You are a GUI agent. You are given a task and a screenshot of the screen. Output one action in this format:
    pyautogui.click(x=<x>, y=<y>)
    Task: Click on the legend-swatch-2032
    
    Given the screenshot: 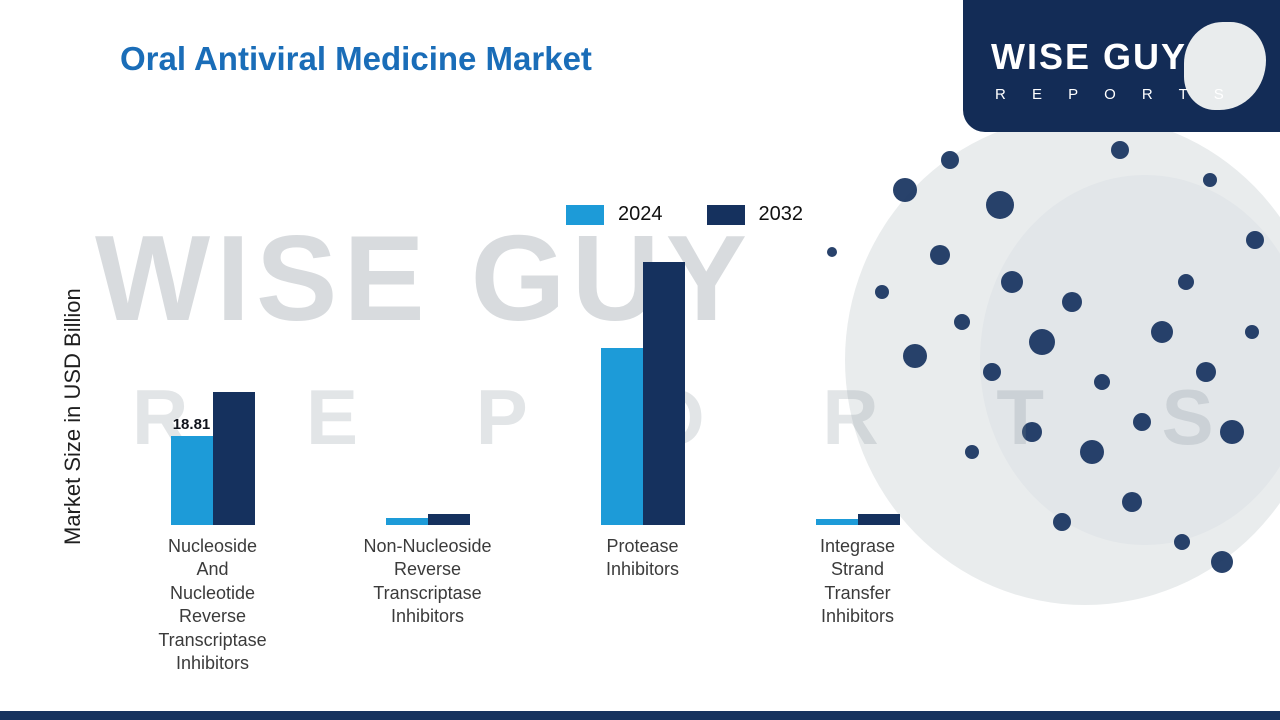 What is the action you would take?
    pyautogui.click(x=725, y=214)
    